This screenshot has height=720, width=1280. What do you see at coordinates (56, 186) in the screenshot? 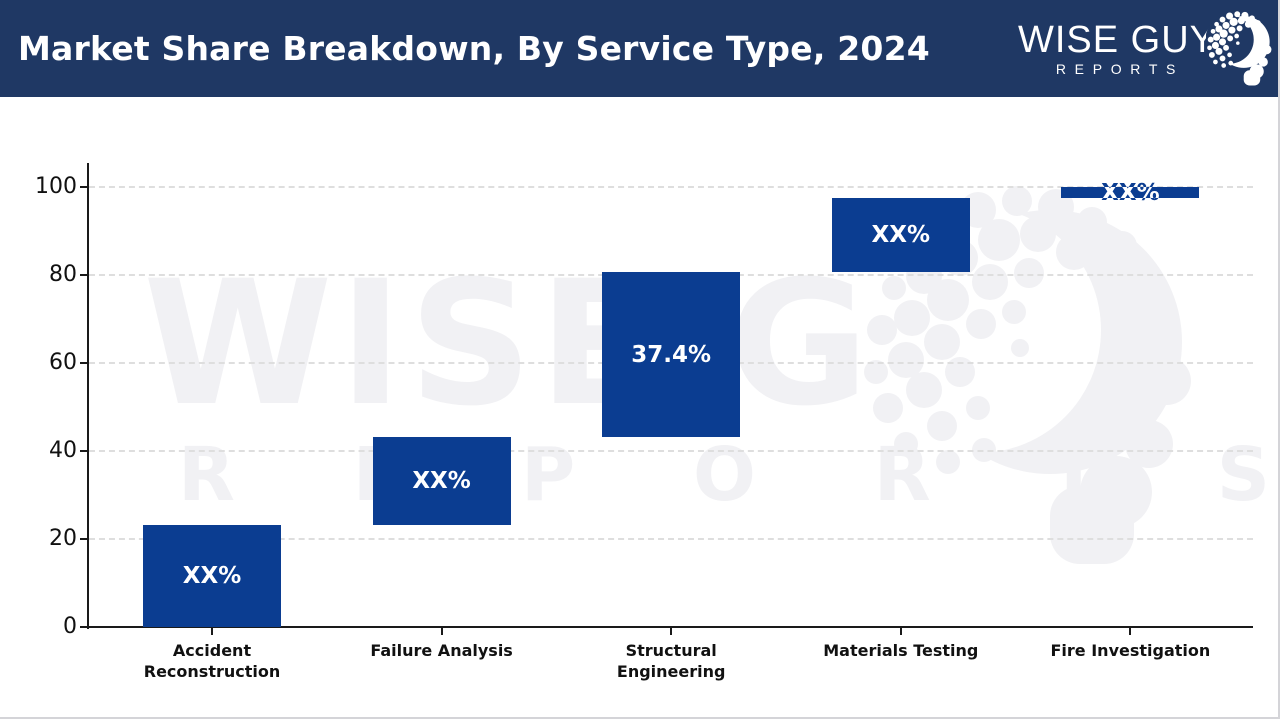
I see `y-tick-label-100: 100` at bounding box center [56, 186].